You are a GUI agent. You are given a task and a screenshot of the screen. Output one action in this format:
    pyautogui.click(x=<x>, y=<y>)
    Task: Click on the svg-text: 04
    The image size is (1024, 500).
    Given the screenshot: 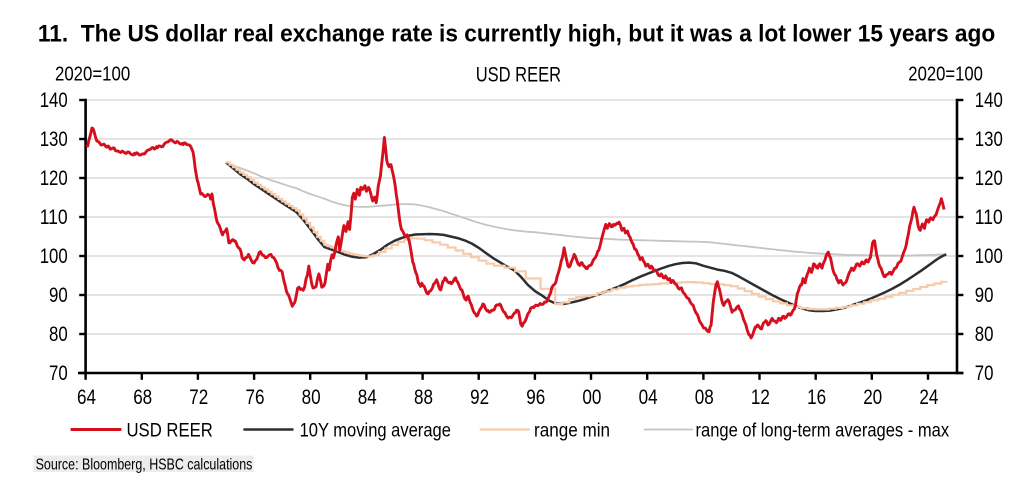 What is the action you would take?
    pyautogui.click(x=648, y=397)
    